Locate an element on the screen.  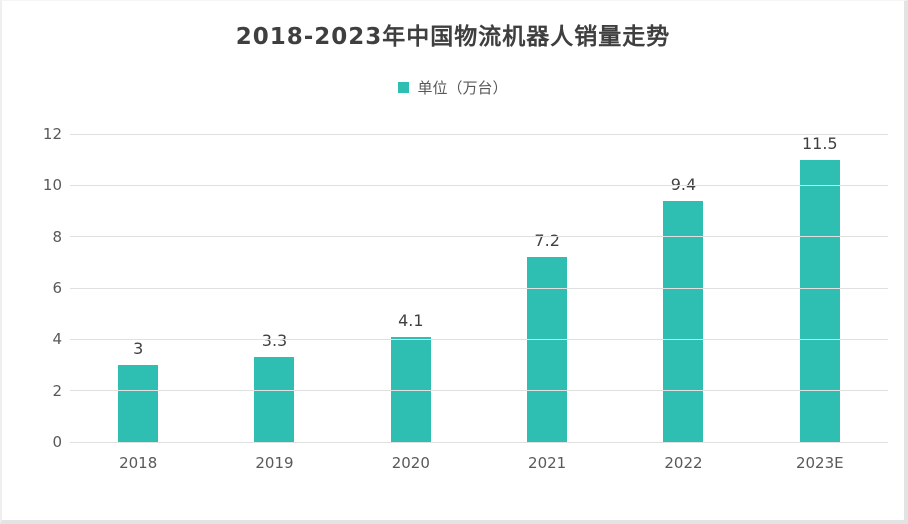
bar-value-label: 7.2 is located at coordinates (547, 241).